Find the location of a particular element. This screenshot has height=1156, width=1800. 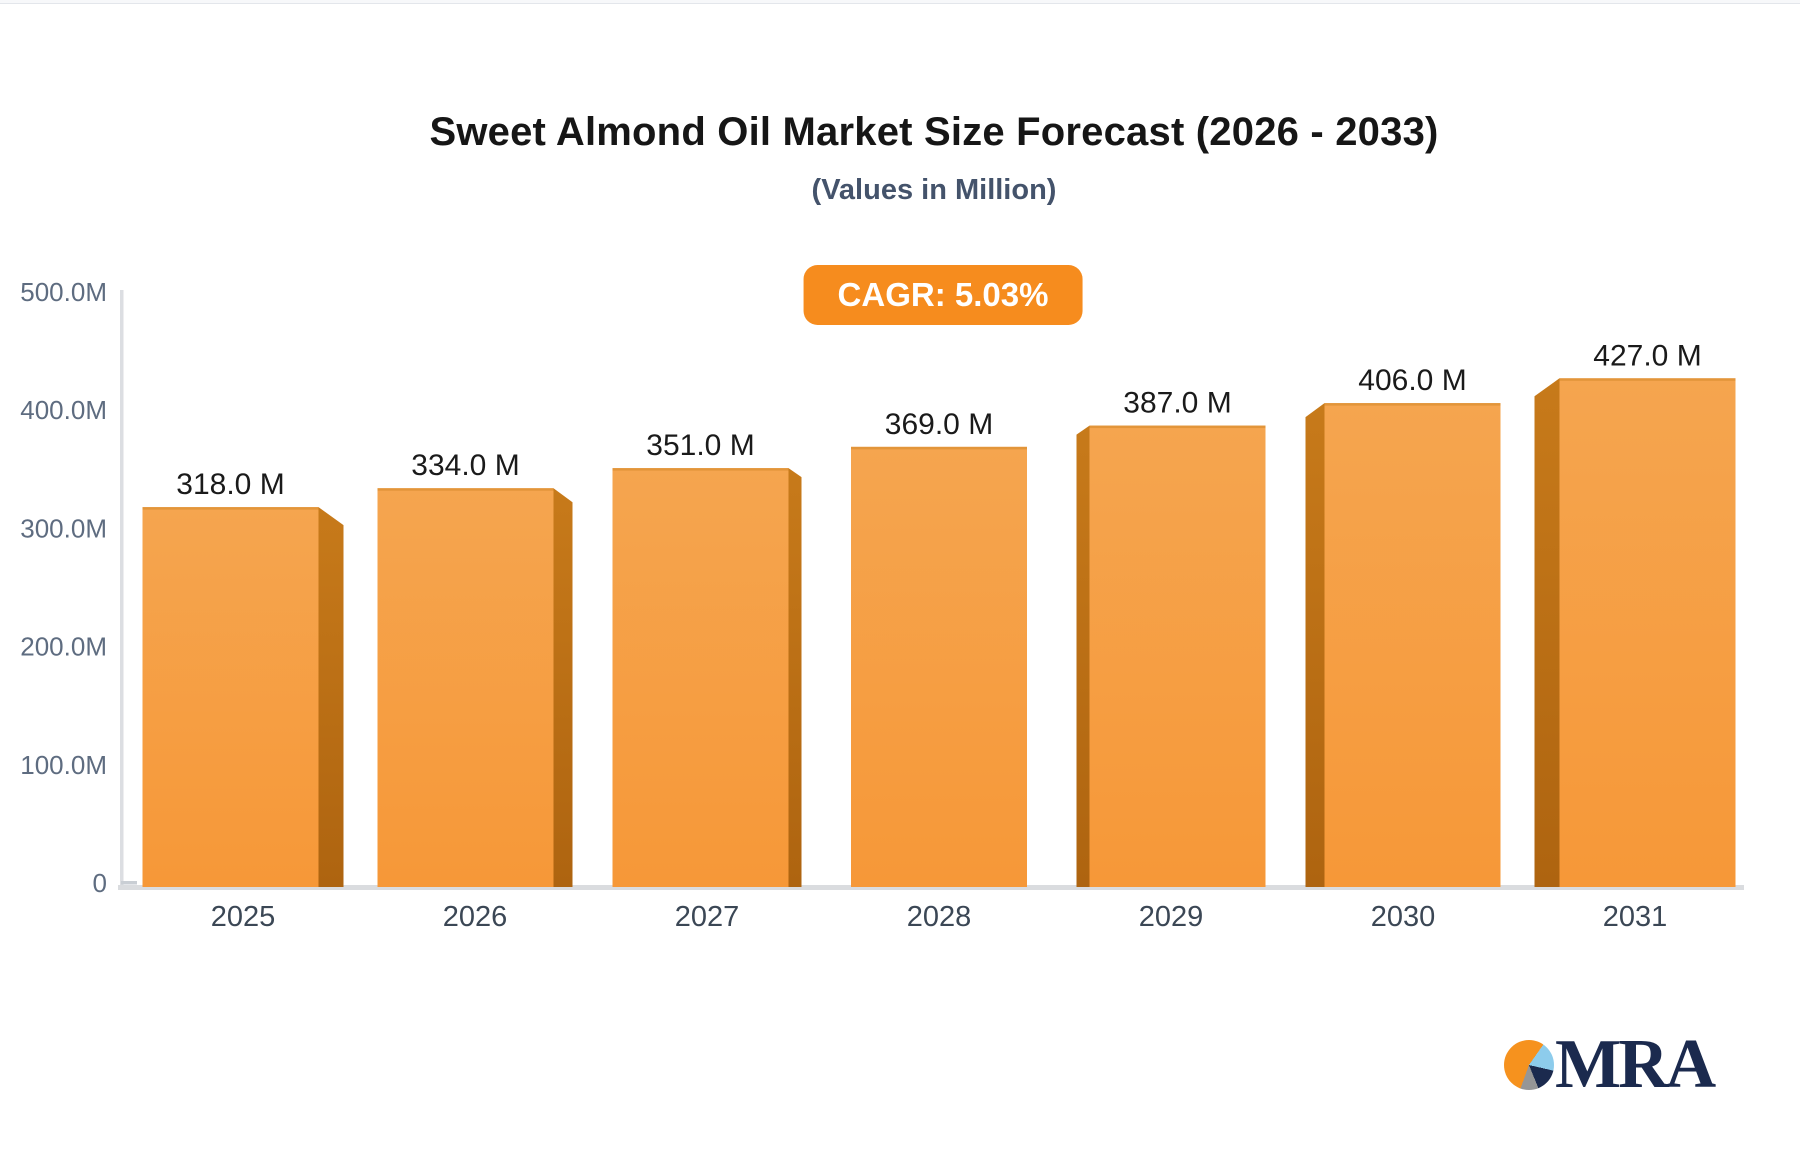

bar-group: 406.0 M 2030 is located at coordinates (1403, 648).